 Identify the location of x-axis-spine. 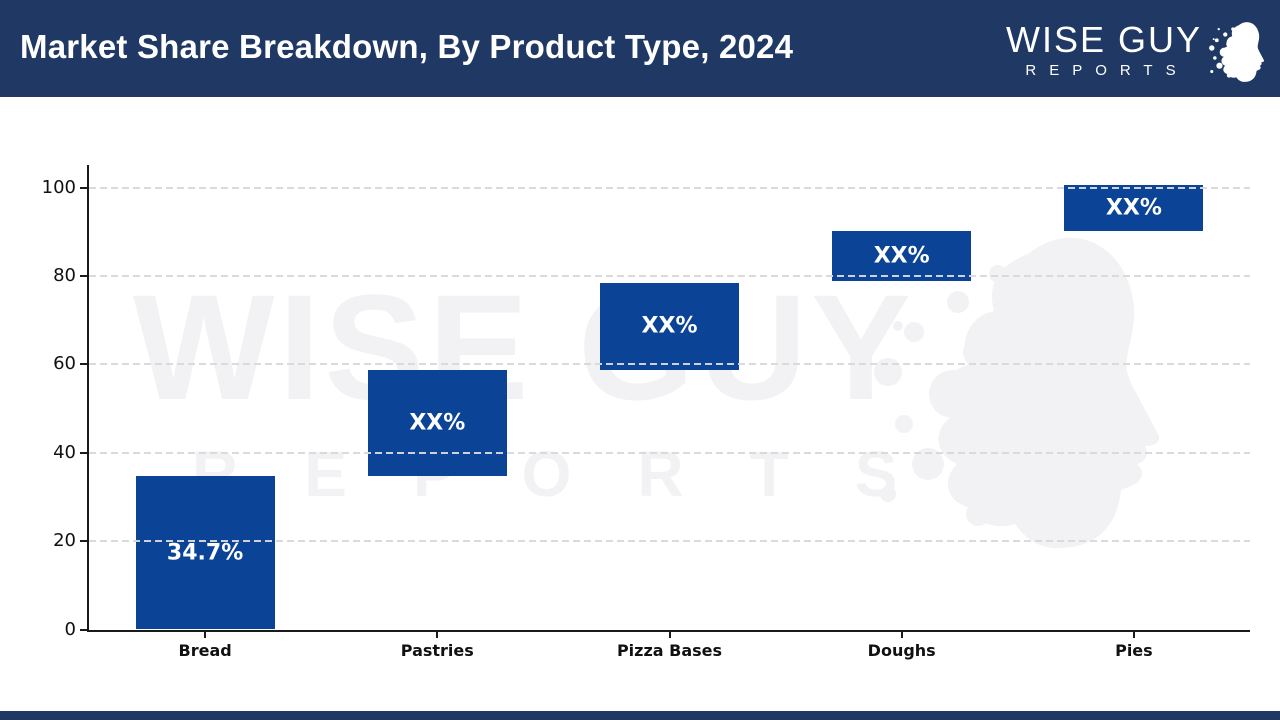
(668, 631).